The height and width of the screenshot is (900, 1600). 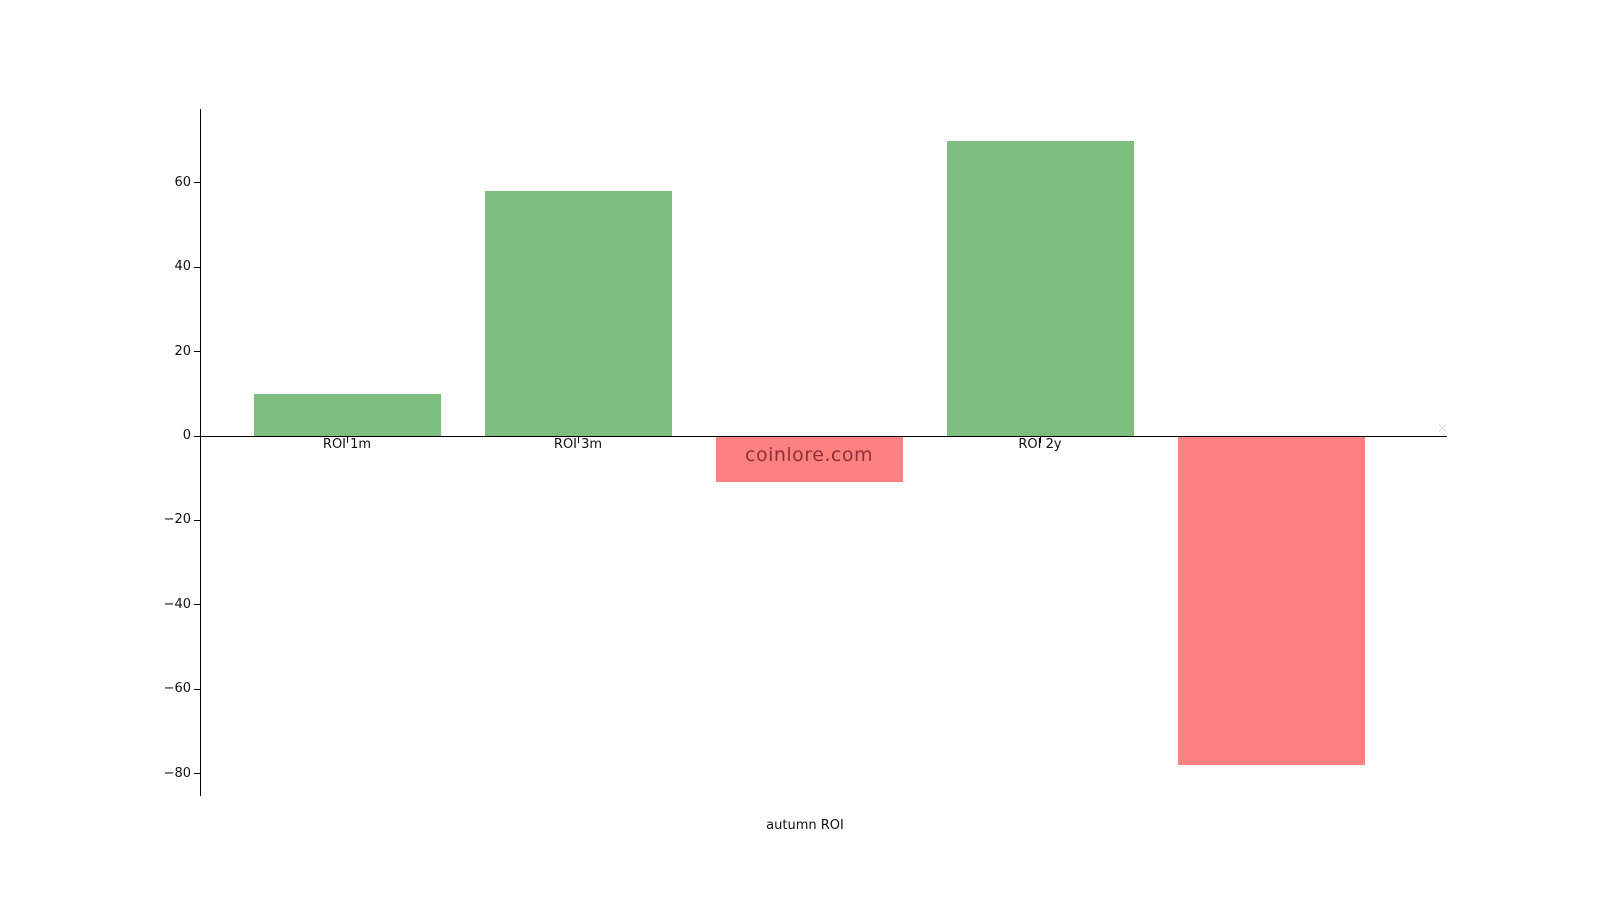 What do you see at coordinates (578, 444) in the screenshot?
I see `x-tick-label: ROI 3m` at bounding box center [578, 444].